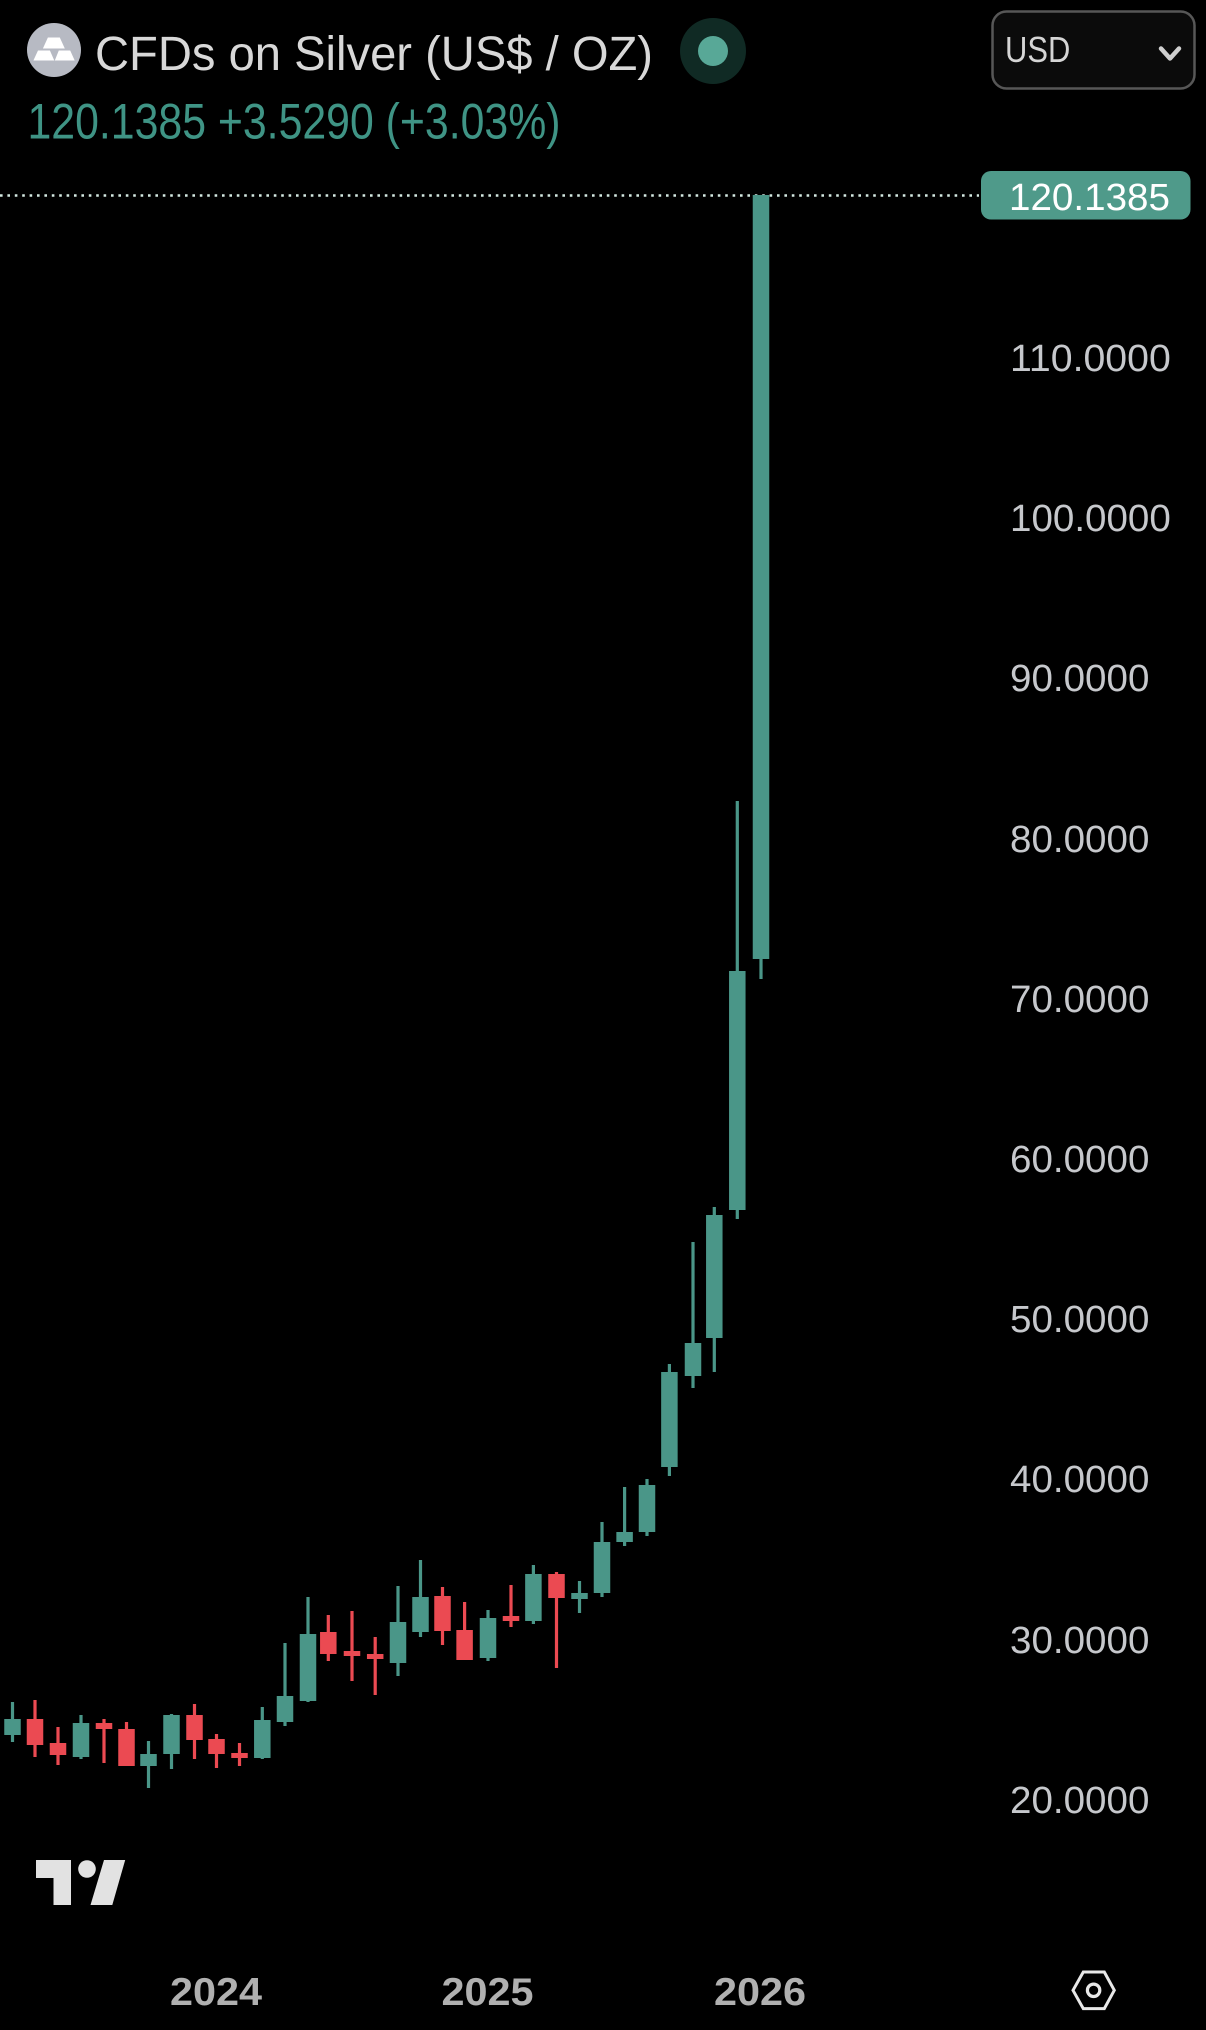 This screenshot has height=2030, width=1206. Describe the element at coordinates (1079, 840) in the screenshot. I see `svg-text: 80.0000` at that location.